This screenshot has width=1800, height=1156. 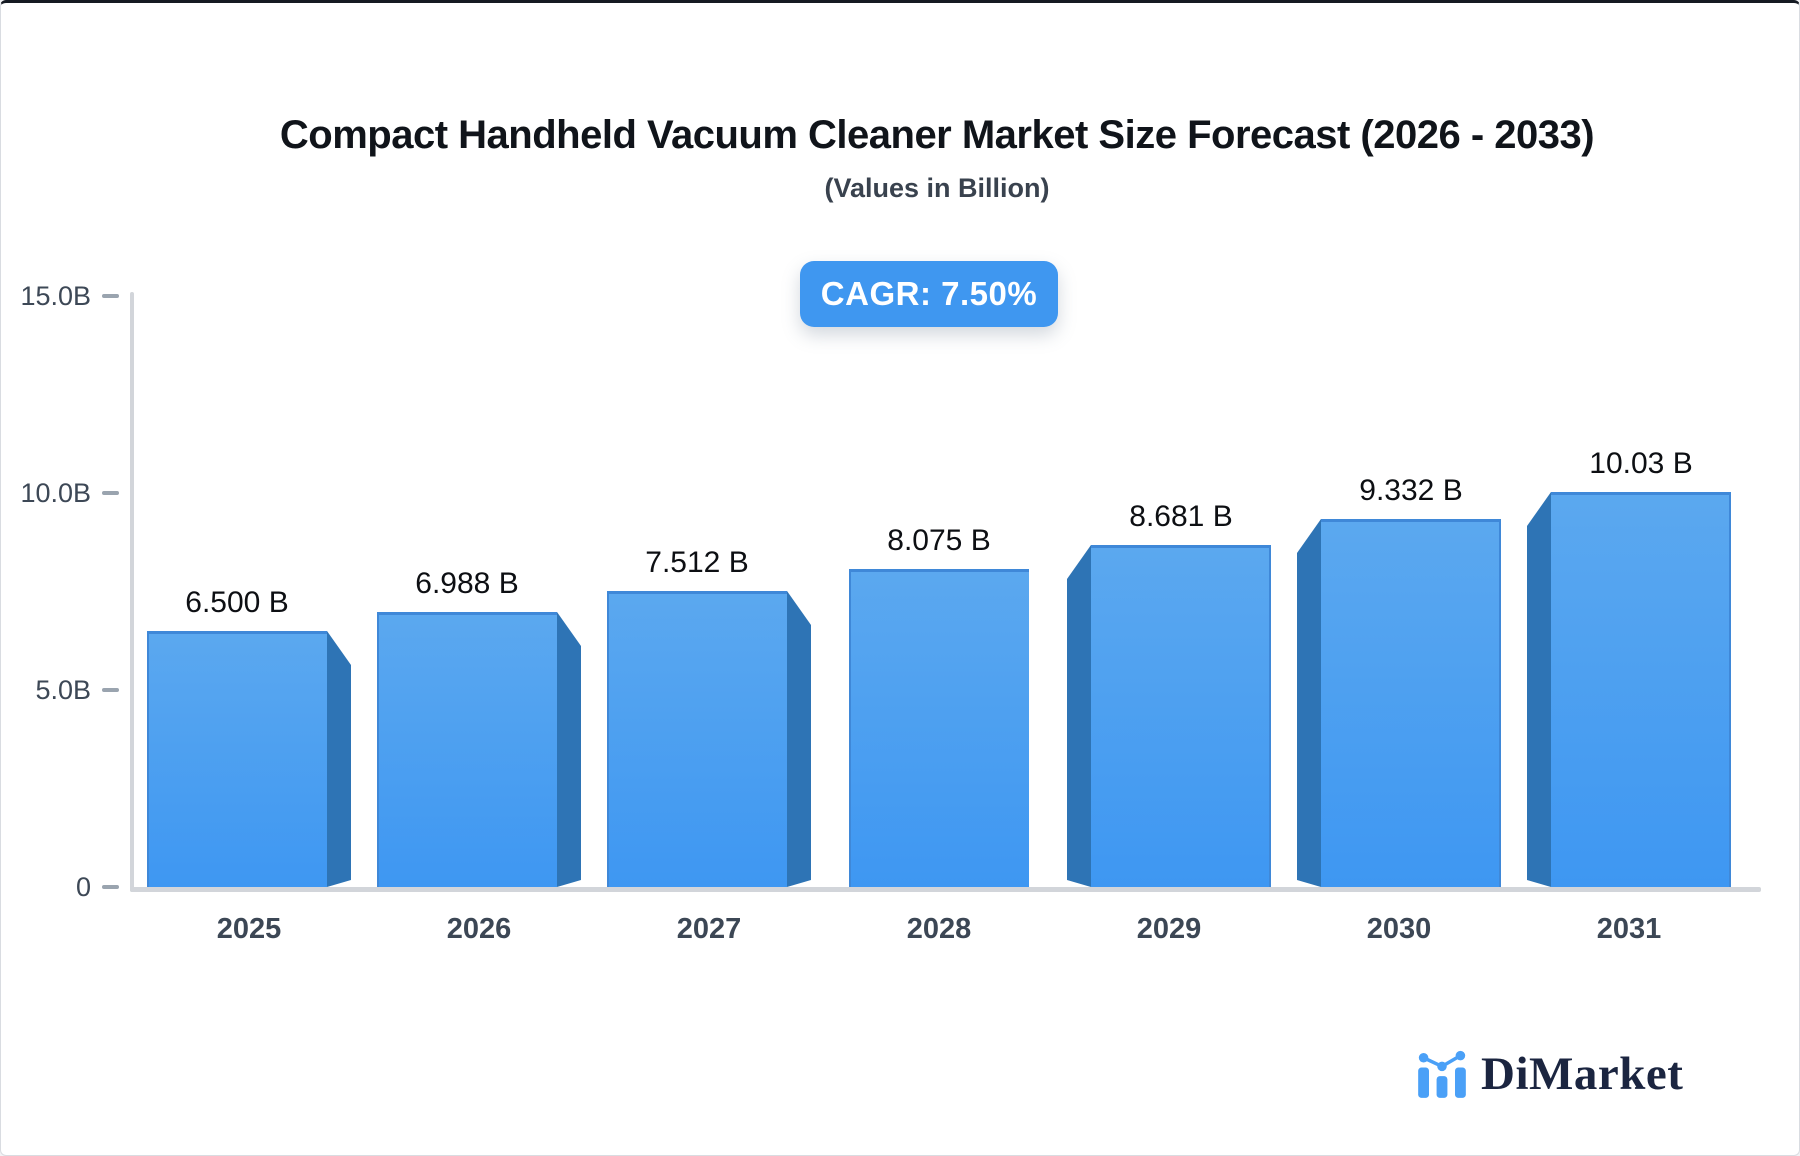 I want to click on bar-value-label: 9.332 B, so click(x=1411, y=490).